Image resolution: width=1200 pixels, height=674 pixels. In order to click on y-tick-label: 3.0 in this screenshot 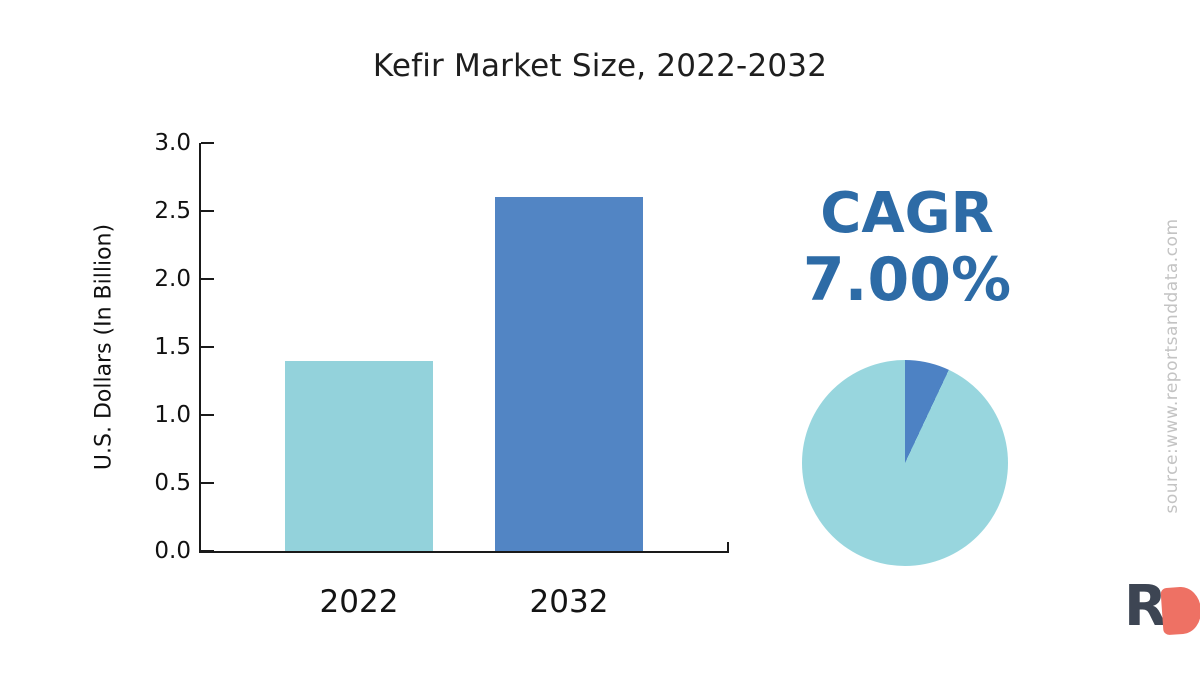, I will do `click(172, 143)`.